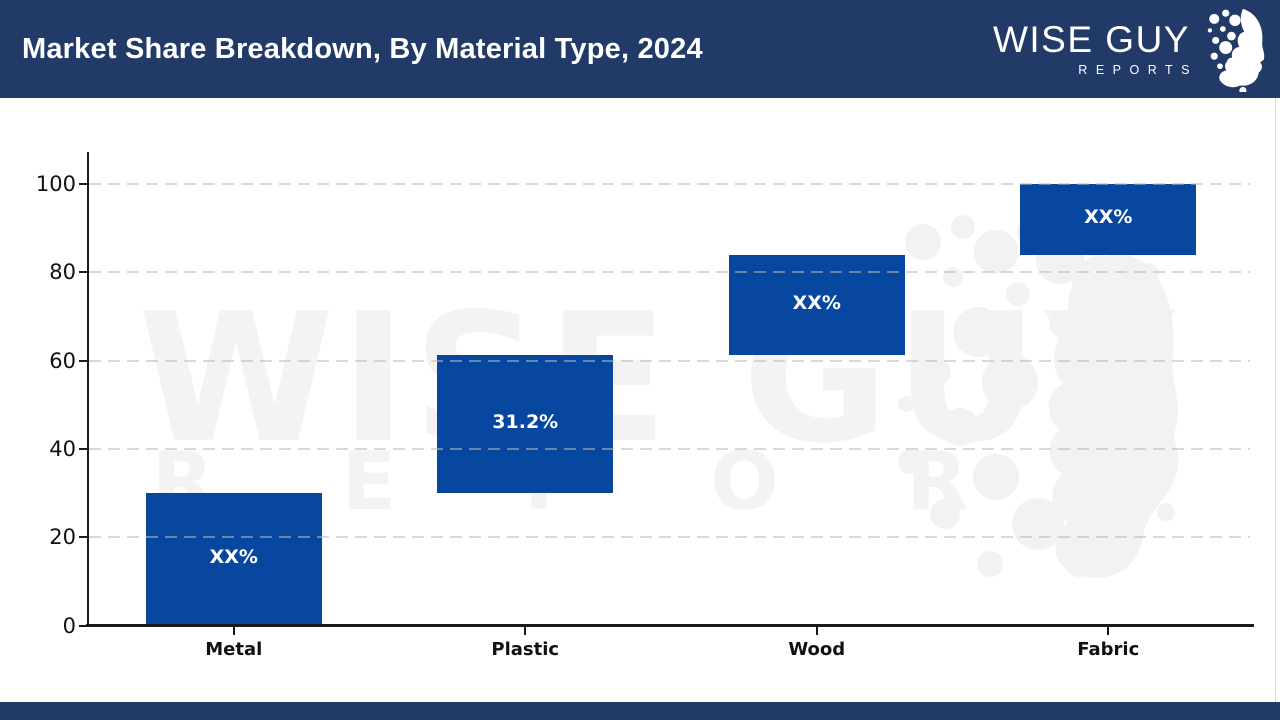 This screenshot has width=1280, height=720. What do you see at coordinates (817, 649) in the screenshot?
I see `x-axis-label-wood: Wood` at bounding box center [817, 649].